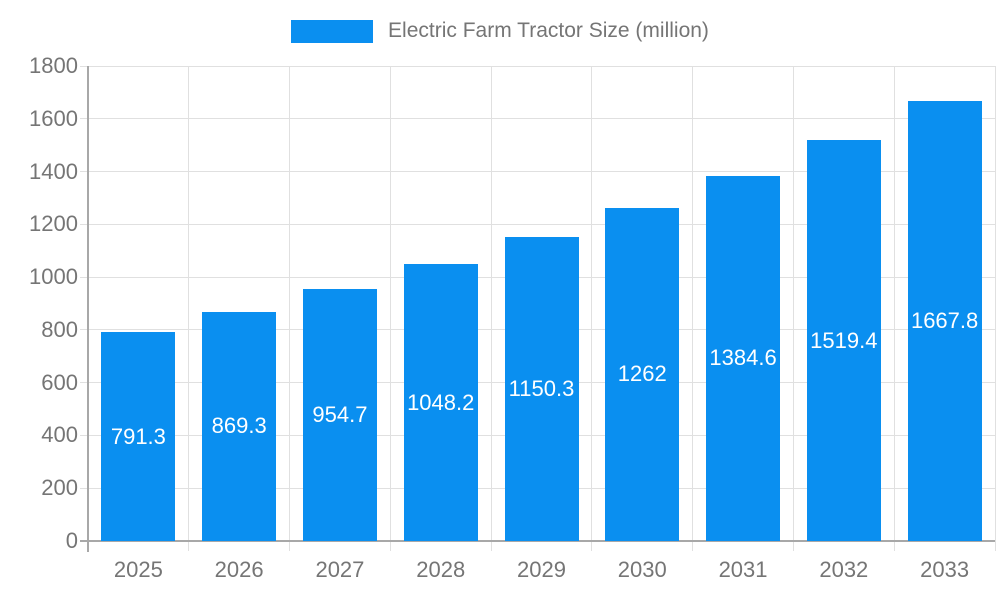 The width and height of the screenshot is (1000, 600). I want to click on y-tick-label: 1000, so click(53, 277).